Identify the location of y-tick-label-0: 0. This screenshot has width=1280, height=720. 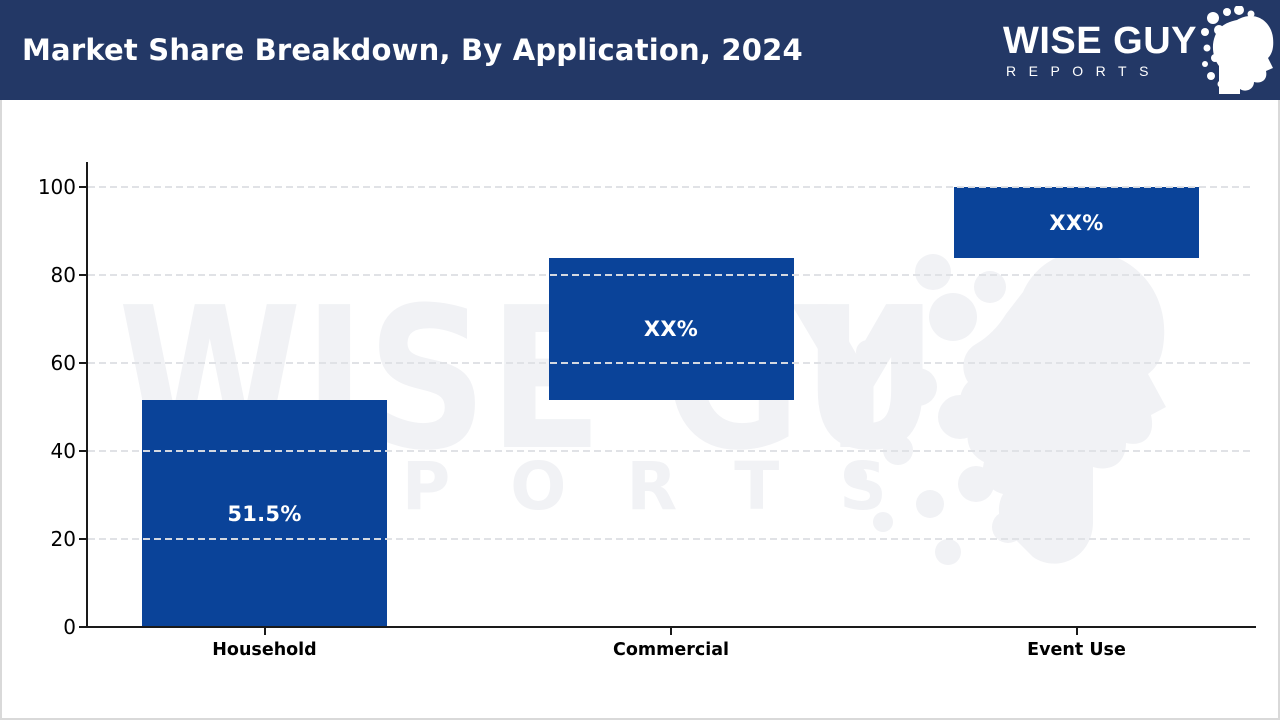
(69, 627).